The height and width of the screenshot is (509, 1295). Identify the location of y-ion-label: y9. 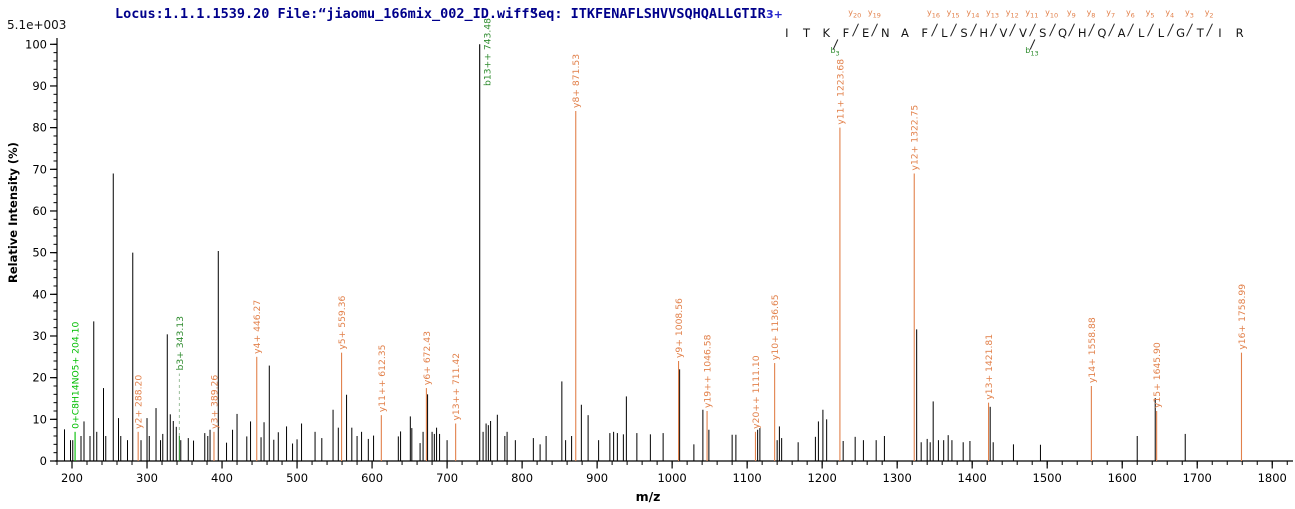
(1071, 14).